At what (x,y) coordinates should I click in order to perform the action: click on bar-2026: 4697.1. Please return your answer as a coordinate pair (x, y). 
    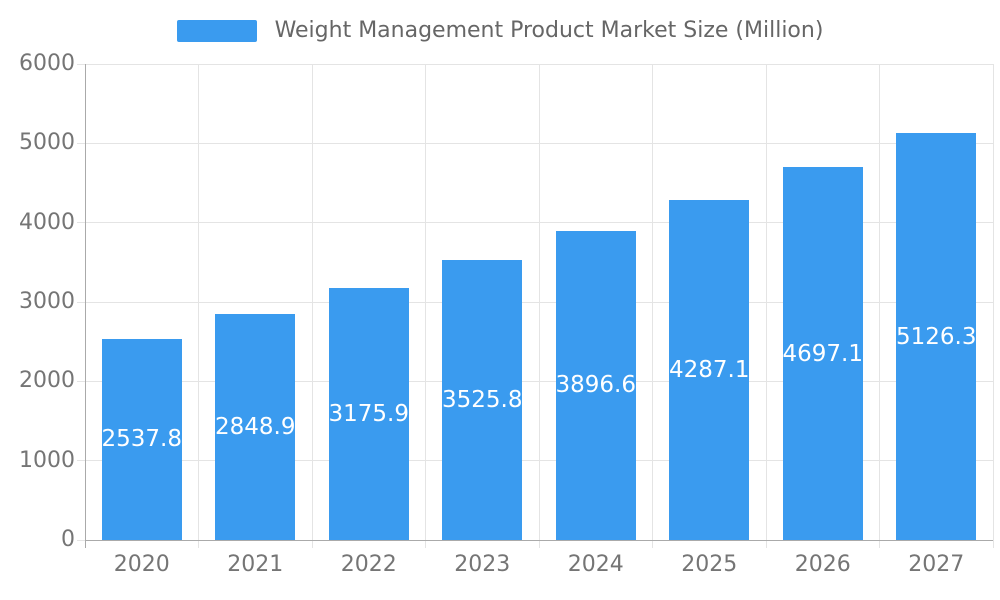
    Looking at the image, I should click on (823, 353).